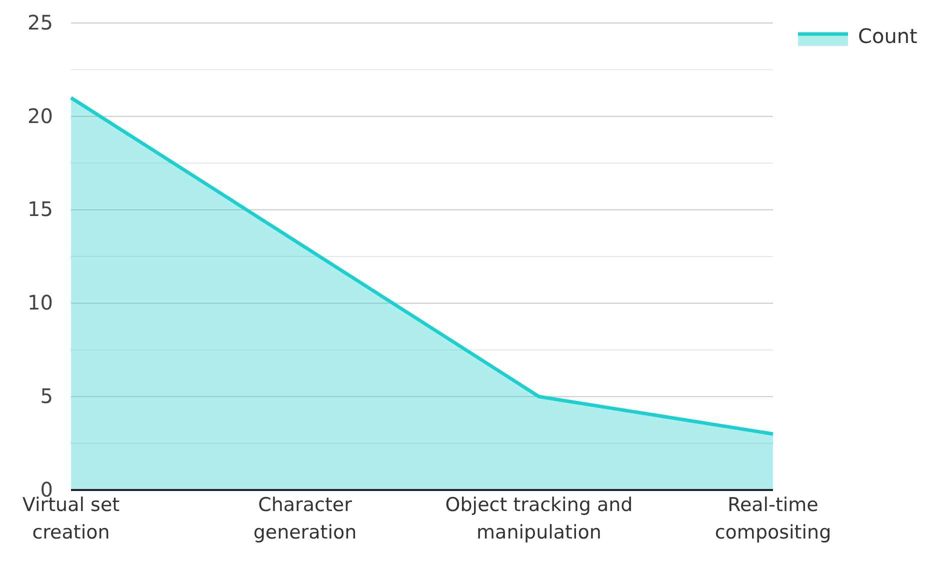 Image resolution: width=931 pixels, height=564 pixels. I want to click on x-tick-label: Character generation, so click(305, 519).